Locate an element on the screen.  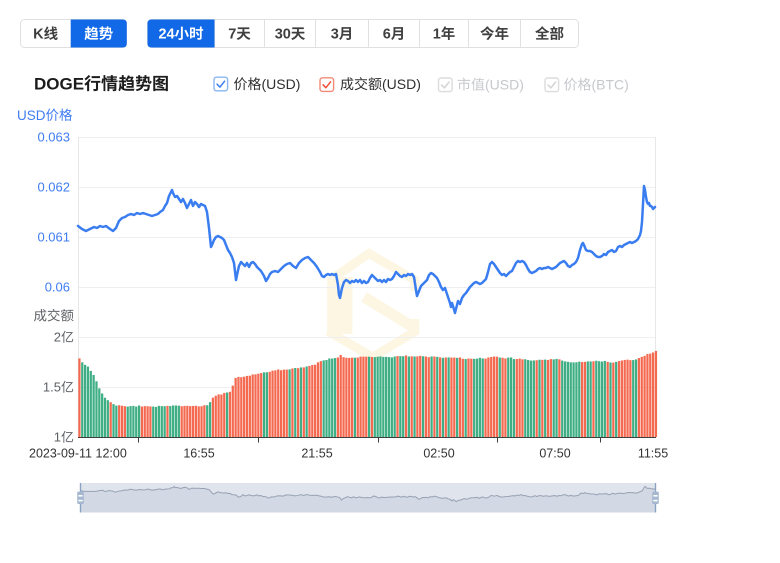
svg-text: 21:55 is located at coordinates (316, 454).